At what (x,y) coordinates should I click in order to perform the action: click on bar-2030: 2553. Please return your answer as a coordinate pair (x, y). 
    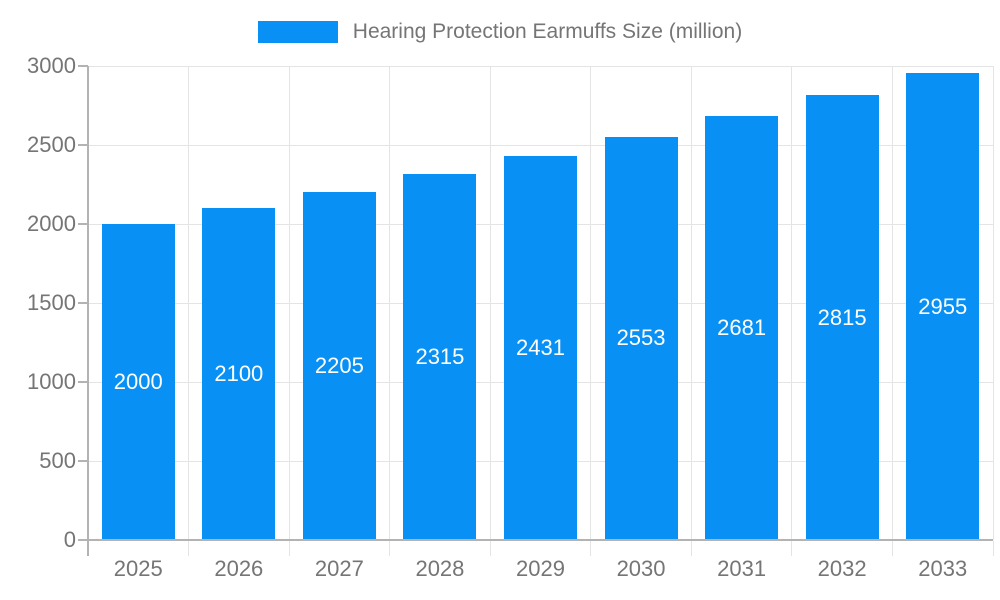
    Looking at the image, I should click on (641, 338).